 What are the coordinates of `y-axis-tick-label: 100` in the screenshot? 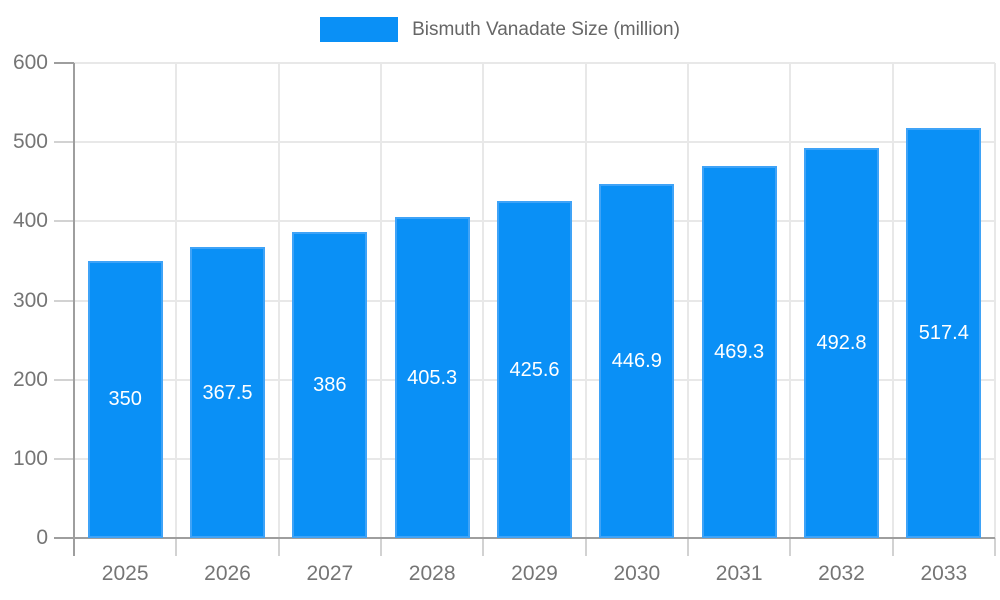 It's located at (30, 458).